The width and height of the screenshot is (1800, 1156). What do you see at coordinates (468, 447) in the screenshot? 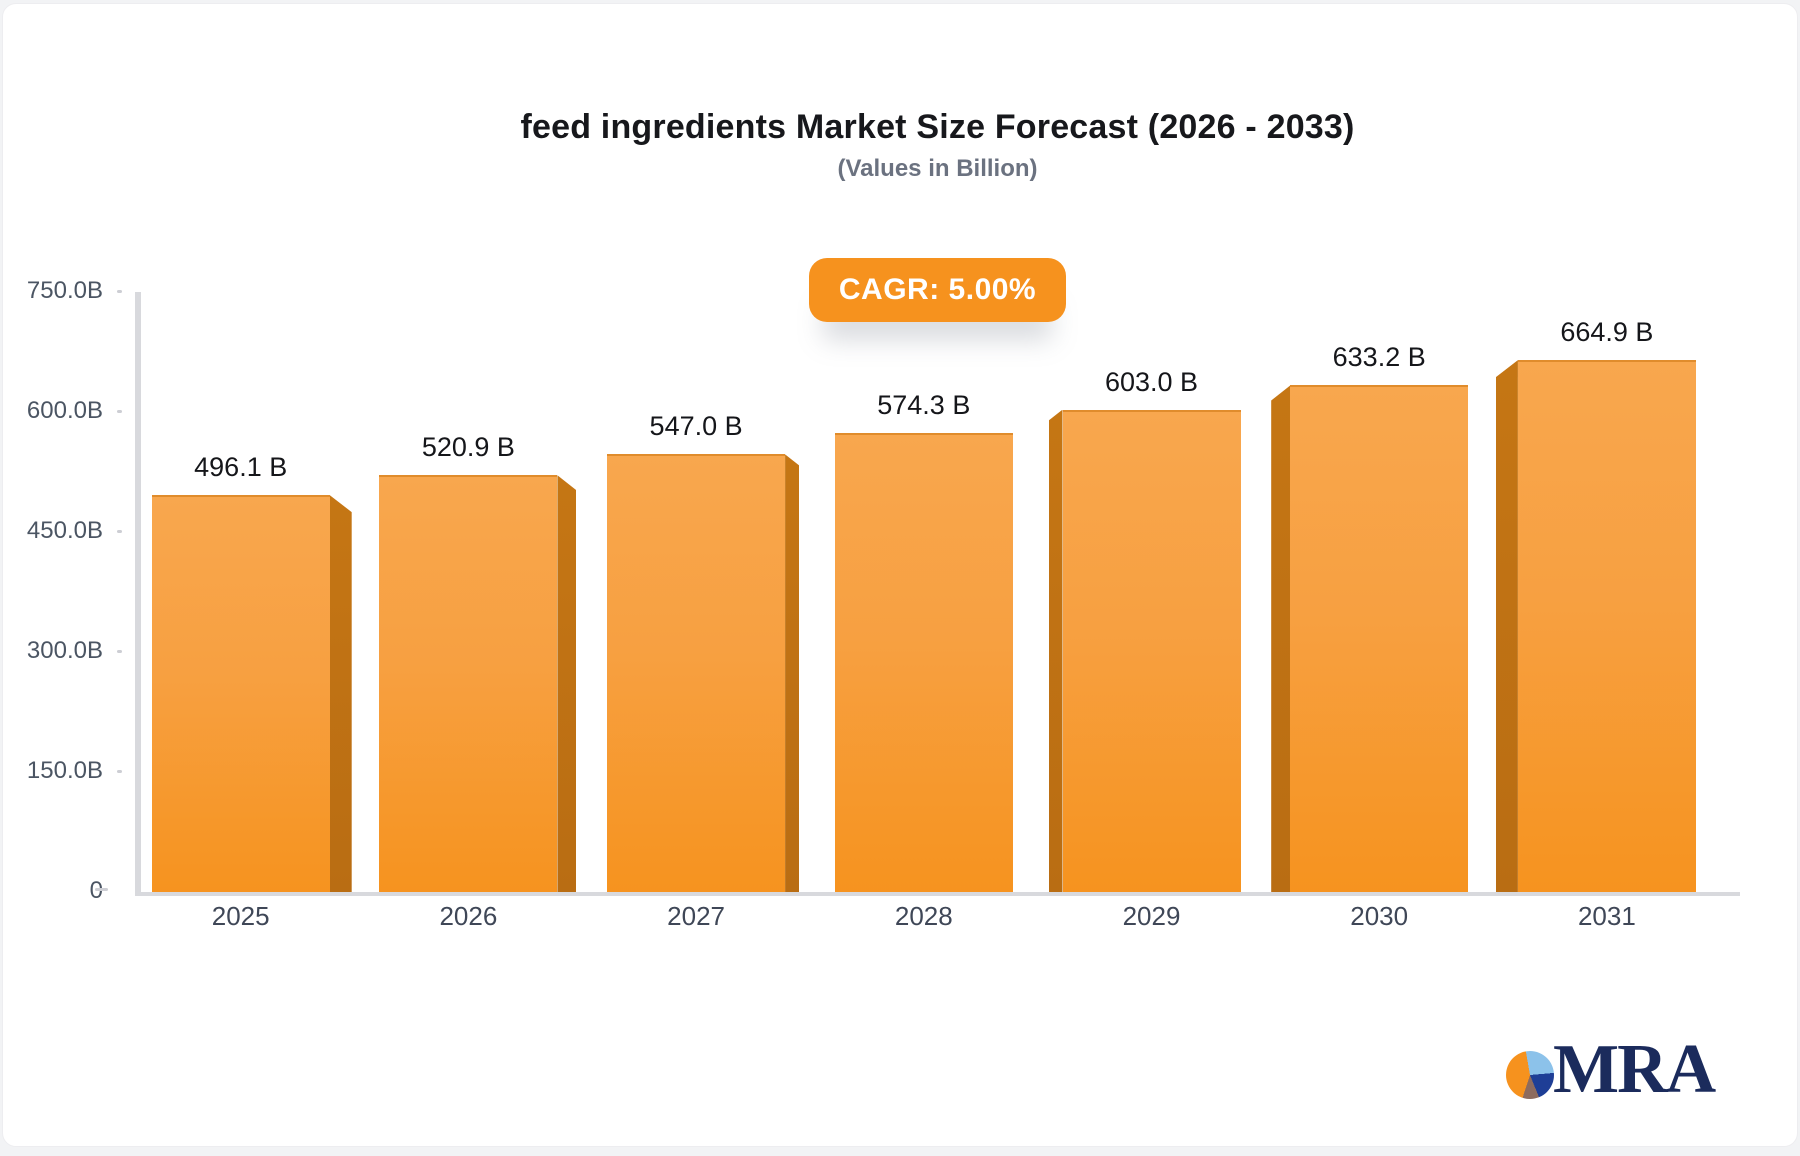
I see `bar-value-label: 520.9 B` at bounding box center [468, 447].